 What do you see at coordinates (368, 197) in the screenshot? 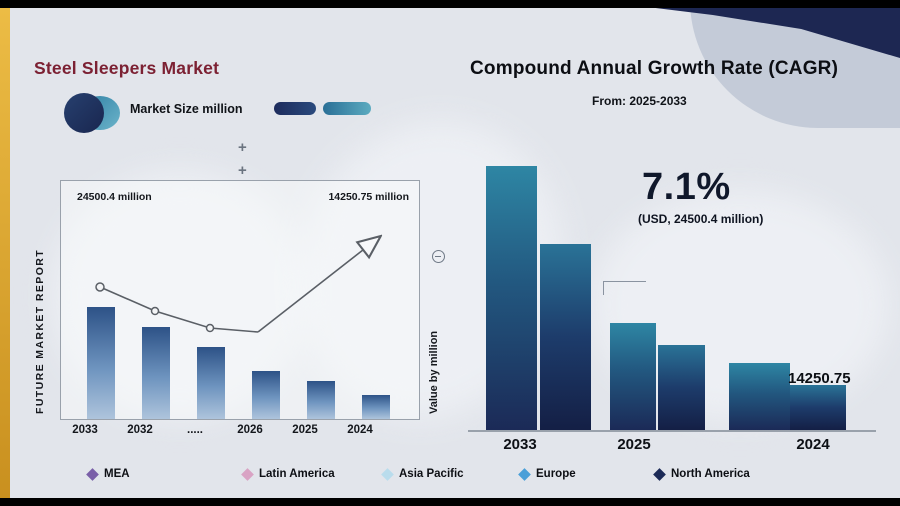
I see `min-value-label: 14250.75 million` at bounding box center [368, 197].